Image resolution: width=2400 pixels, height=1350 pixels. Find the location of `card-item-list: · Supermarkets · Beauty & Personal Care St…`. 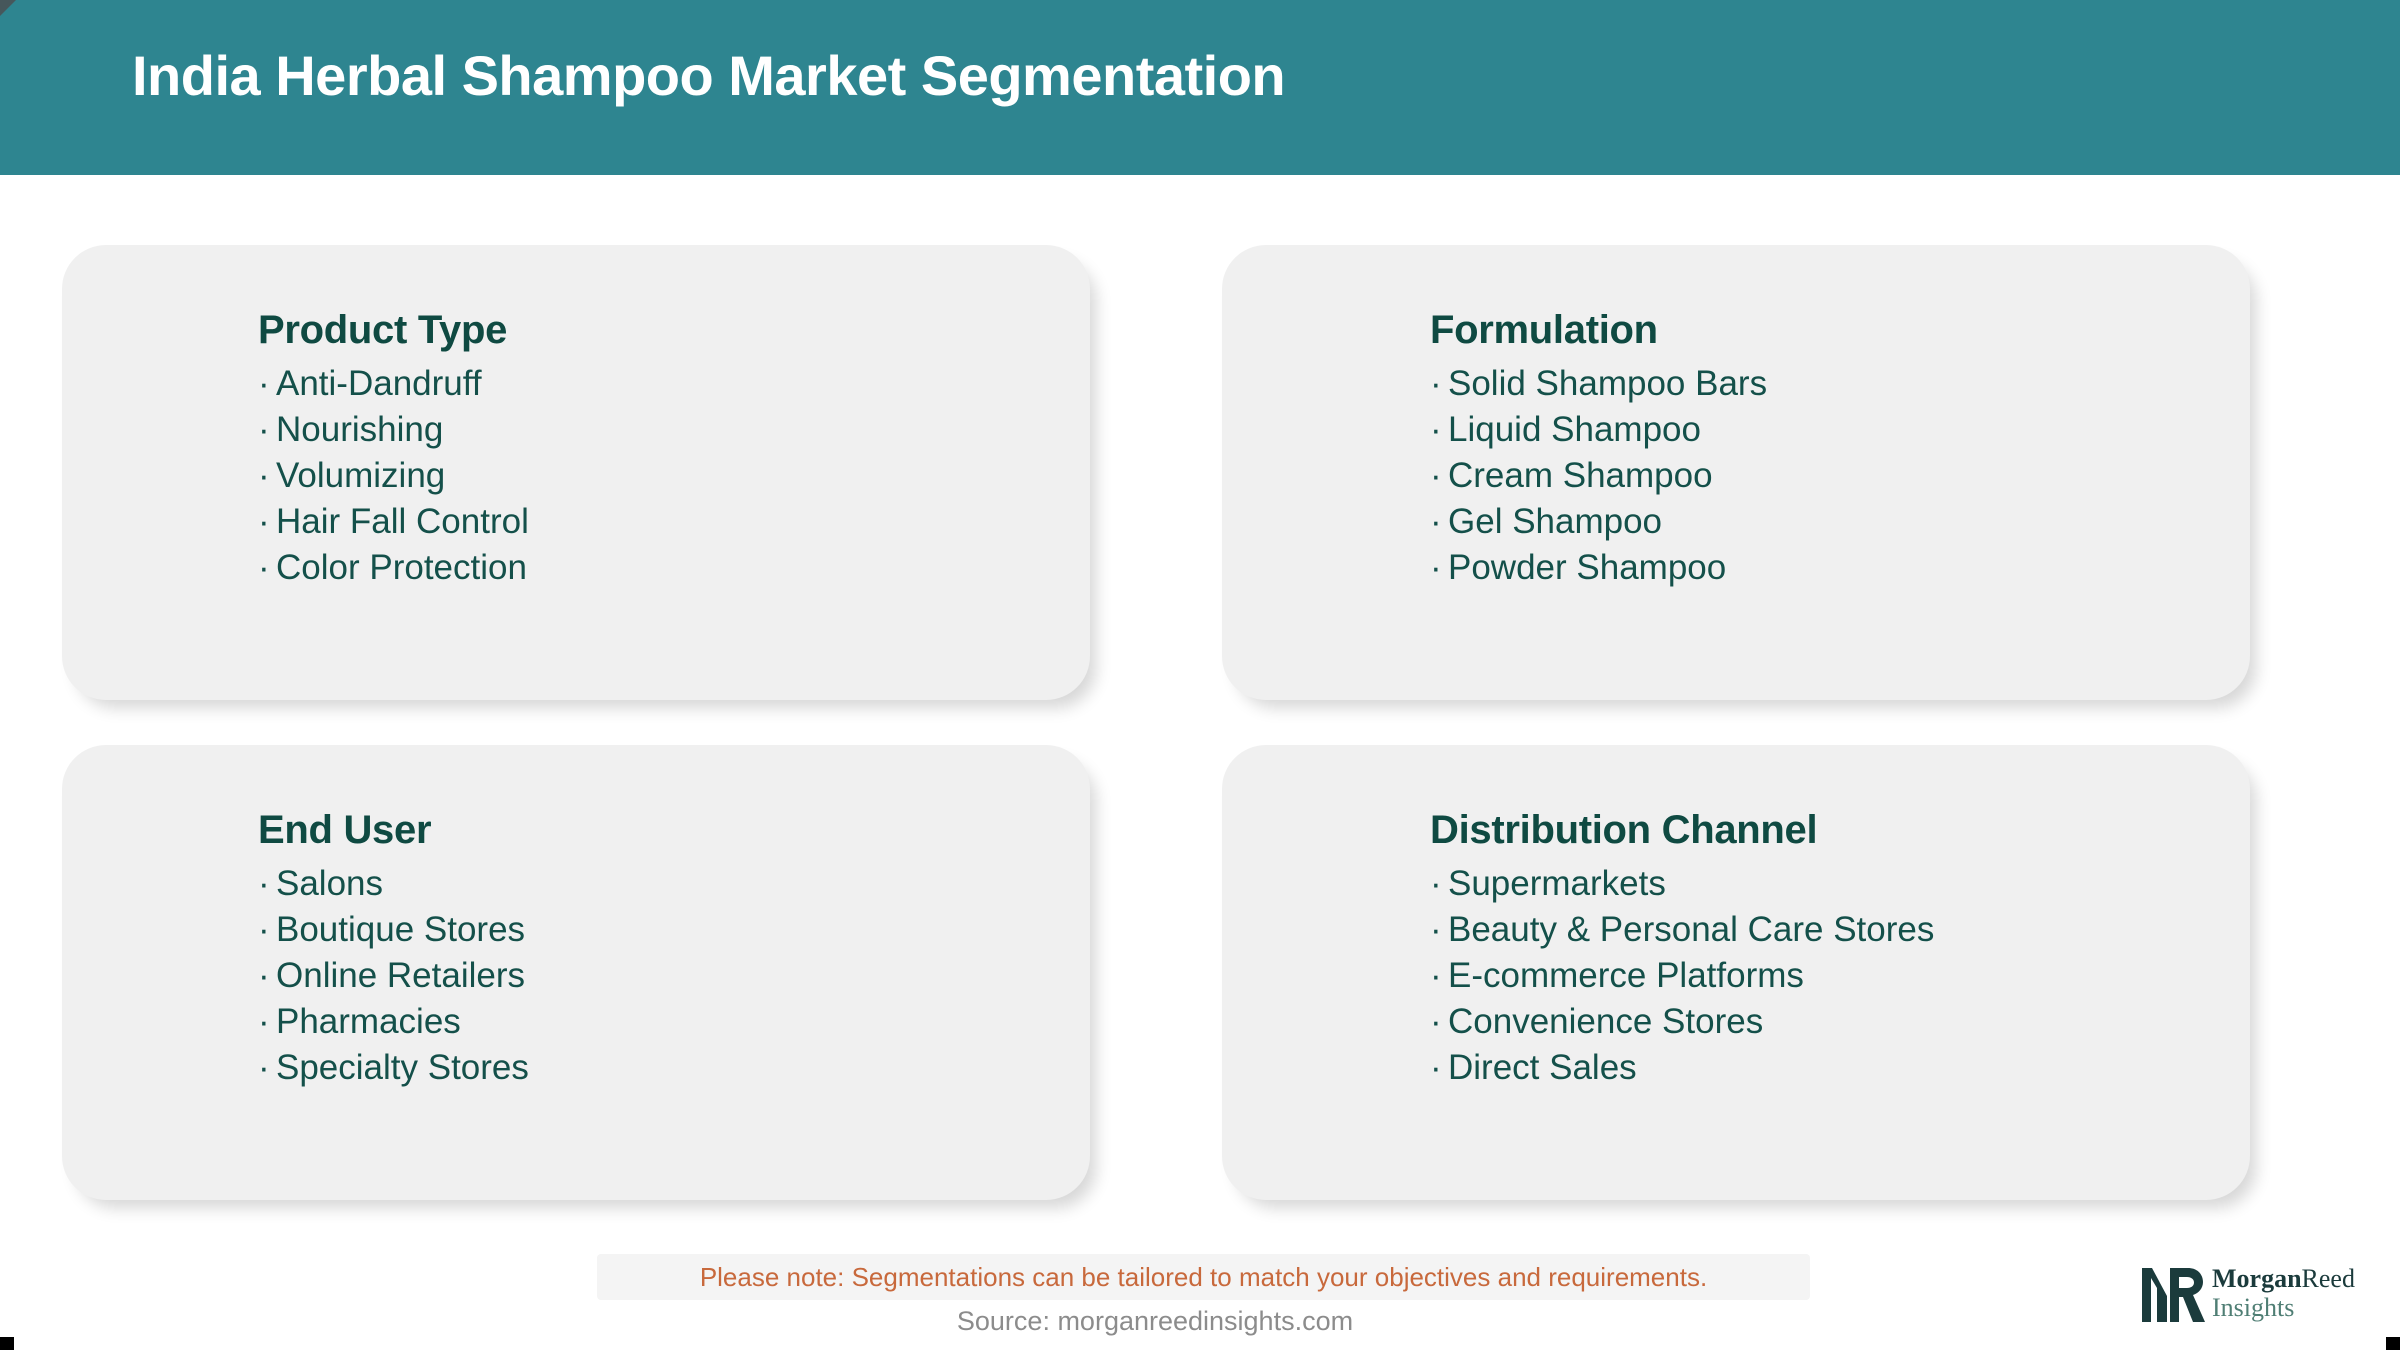

card-item-list: · Supermarkets · Beauty & Personal Care St… is located at coordinates (1820, 976).